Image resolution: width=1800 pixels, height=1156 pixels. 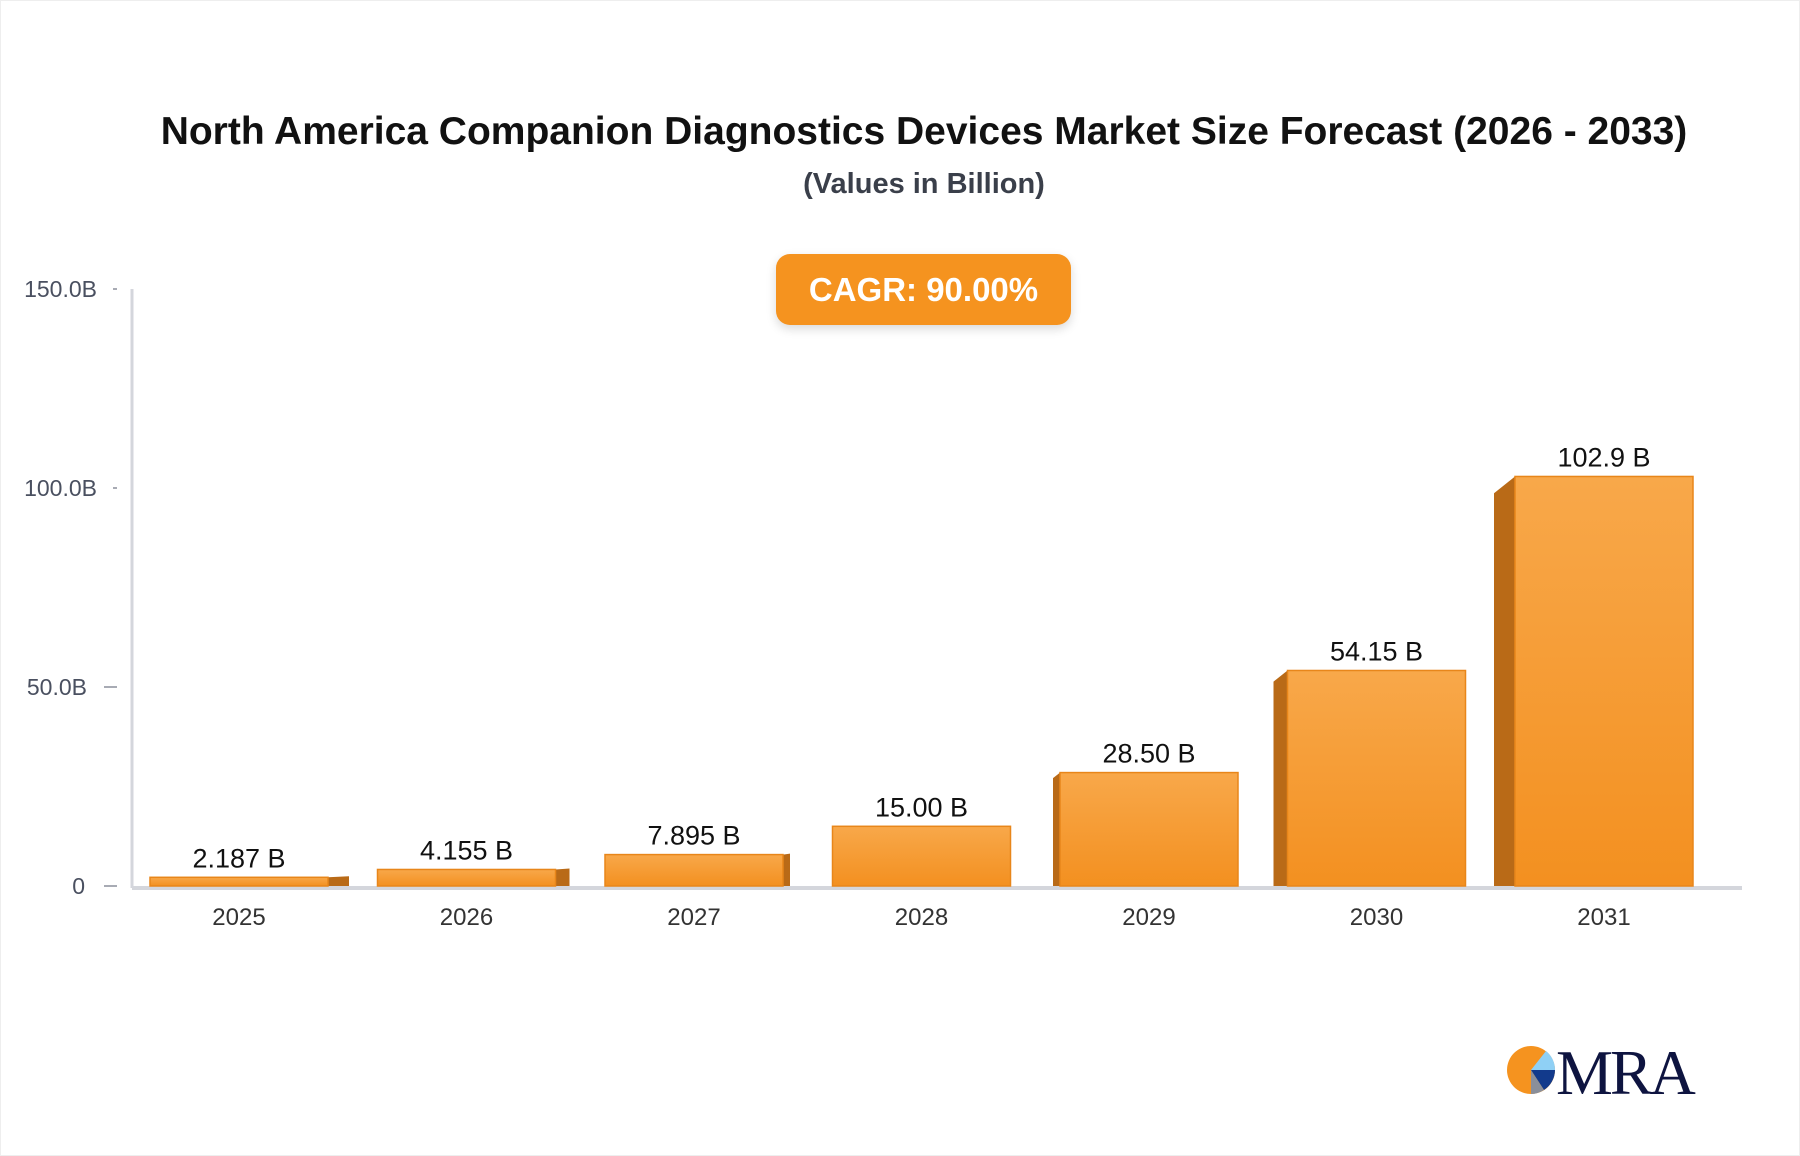 I want to click on x-tick-label: 2028, so click(x=921, y=917).